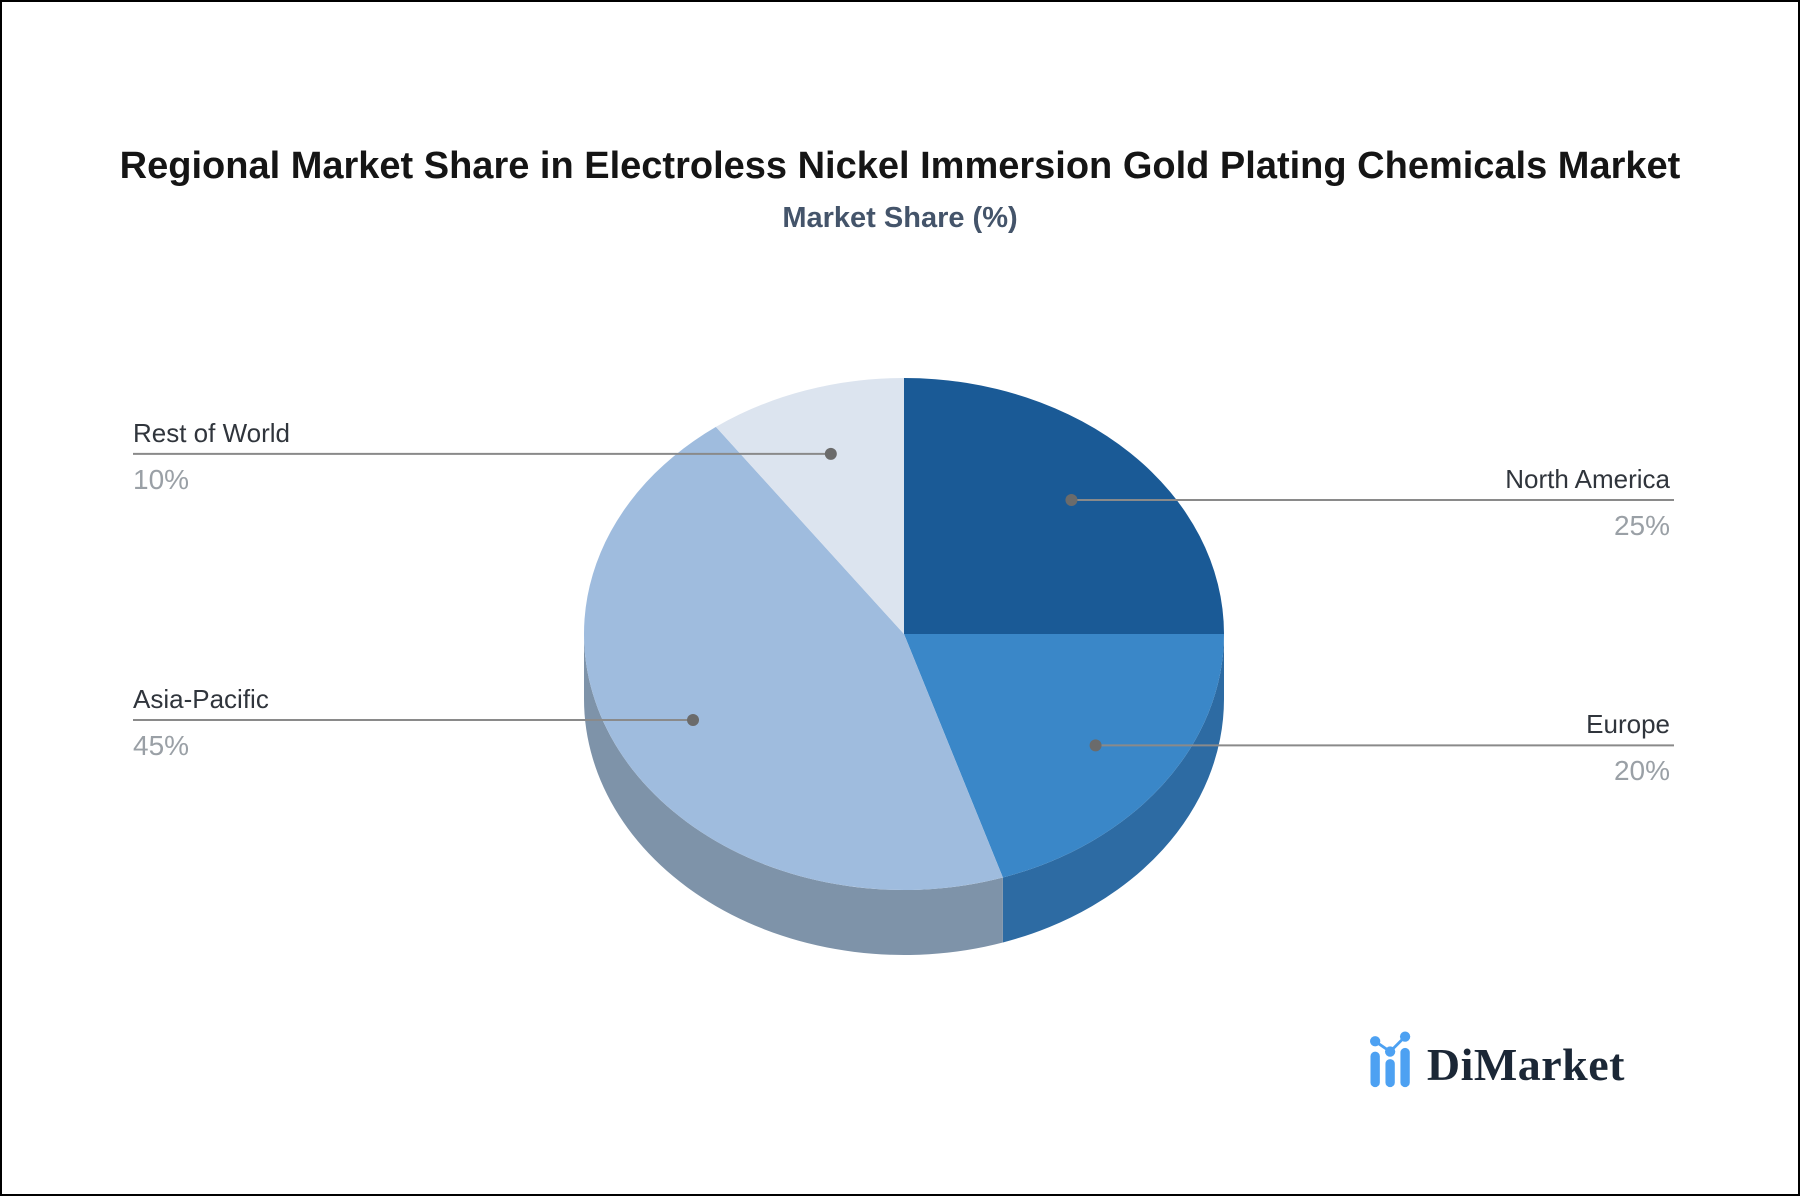  What do you see at coordinates (161, 479) in the screenshot?
I see `slice-value: 10%` at bounding box center [161, 479].